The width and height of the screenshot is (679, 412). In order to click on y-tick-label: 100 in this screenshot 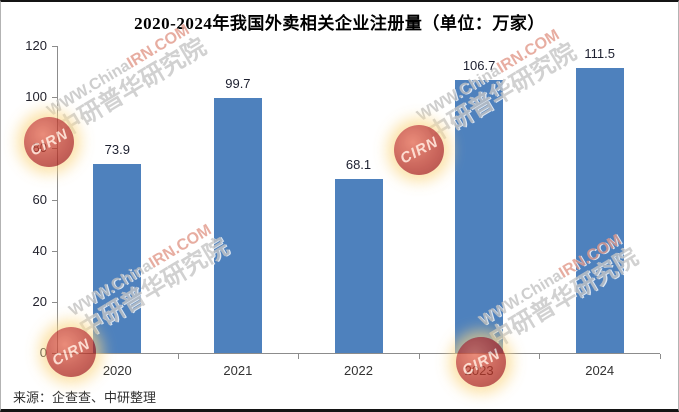, I will do `click(36, 97)`.